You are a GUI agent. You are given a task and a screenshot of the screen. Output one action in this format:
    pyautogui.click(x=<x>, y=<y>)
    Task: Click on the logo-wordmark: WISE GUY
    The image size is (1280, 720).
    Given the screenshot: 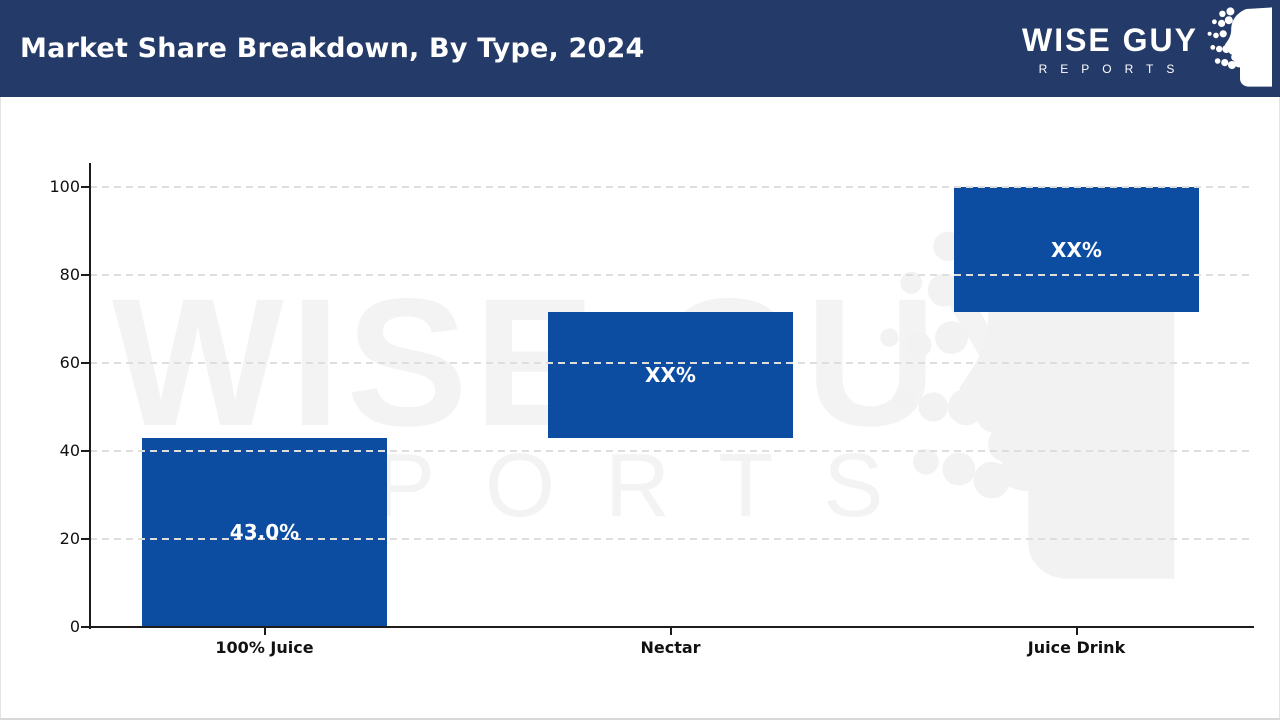 What is the action you would take?
    pyautogui.click(x=1109, y=40)
    